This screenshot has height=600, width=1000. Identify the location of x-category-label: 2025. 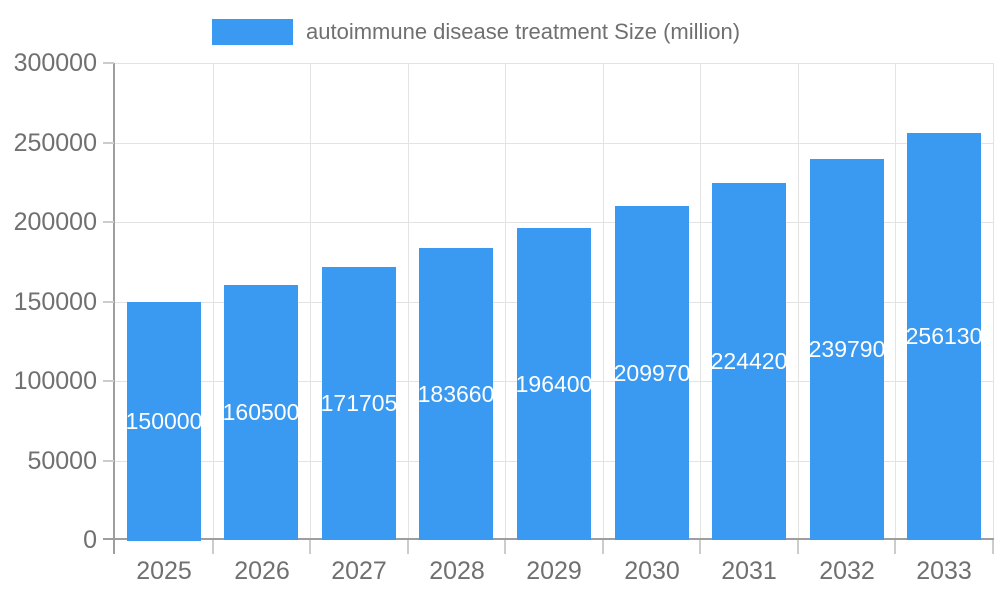
(164, 571).